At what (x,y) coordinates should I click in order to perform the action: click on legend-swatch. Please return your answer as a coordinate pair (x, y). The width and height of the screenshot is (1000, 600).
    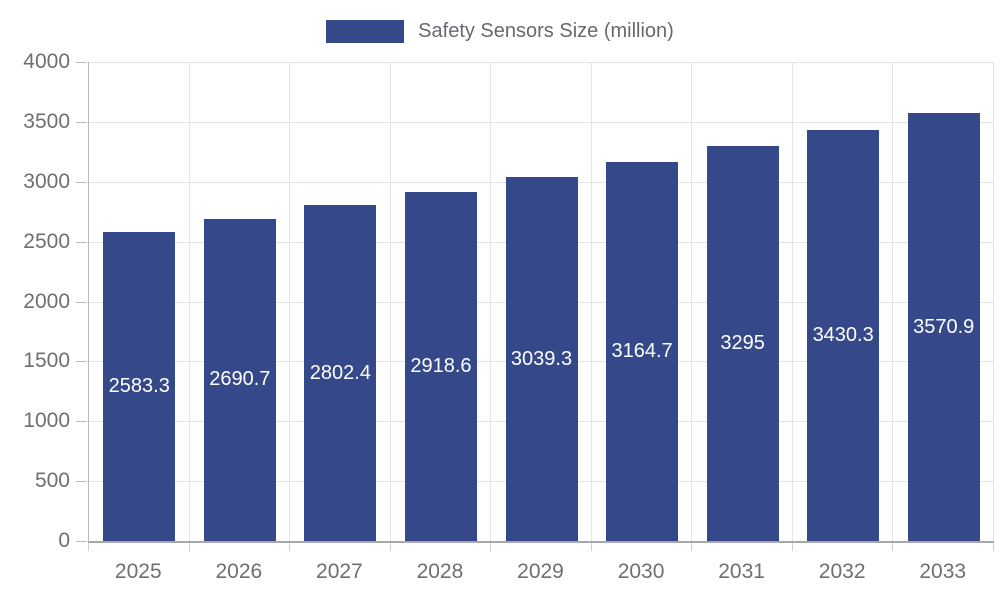
    Looking at the image, I should click on (365, 31).